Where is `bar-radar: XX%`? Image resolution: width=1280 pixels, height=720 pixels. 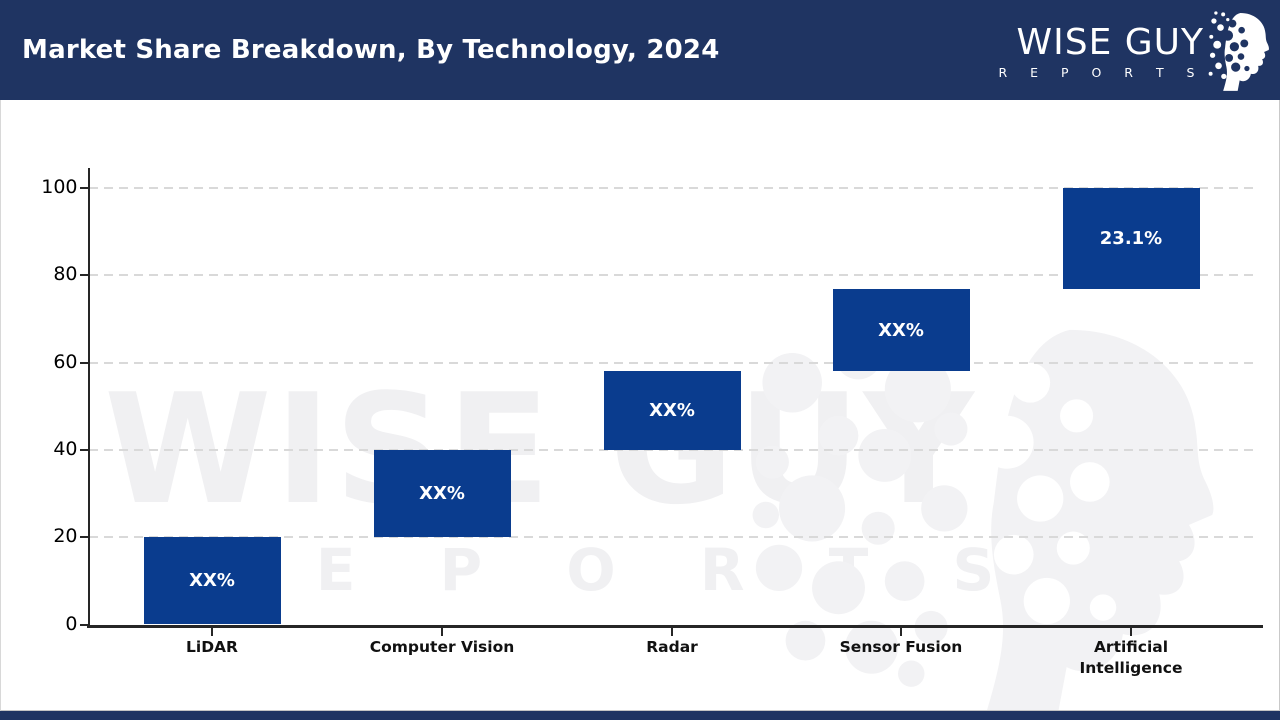
bar-radar: XX% is located at coordinates (672, 410).